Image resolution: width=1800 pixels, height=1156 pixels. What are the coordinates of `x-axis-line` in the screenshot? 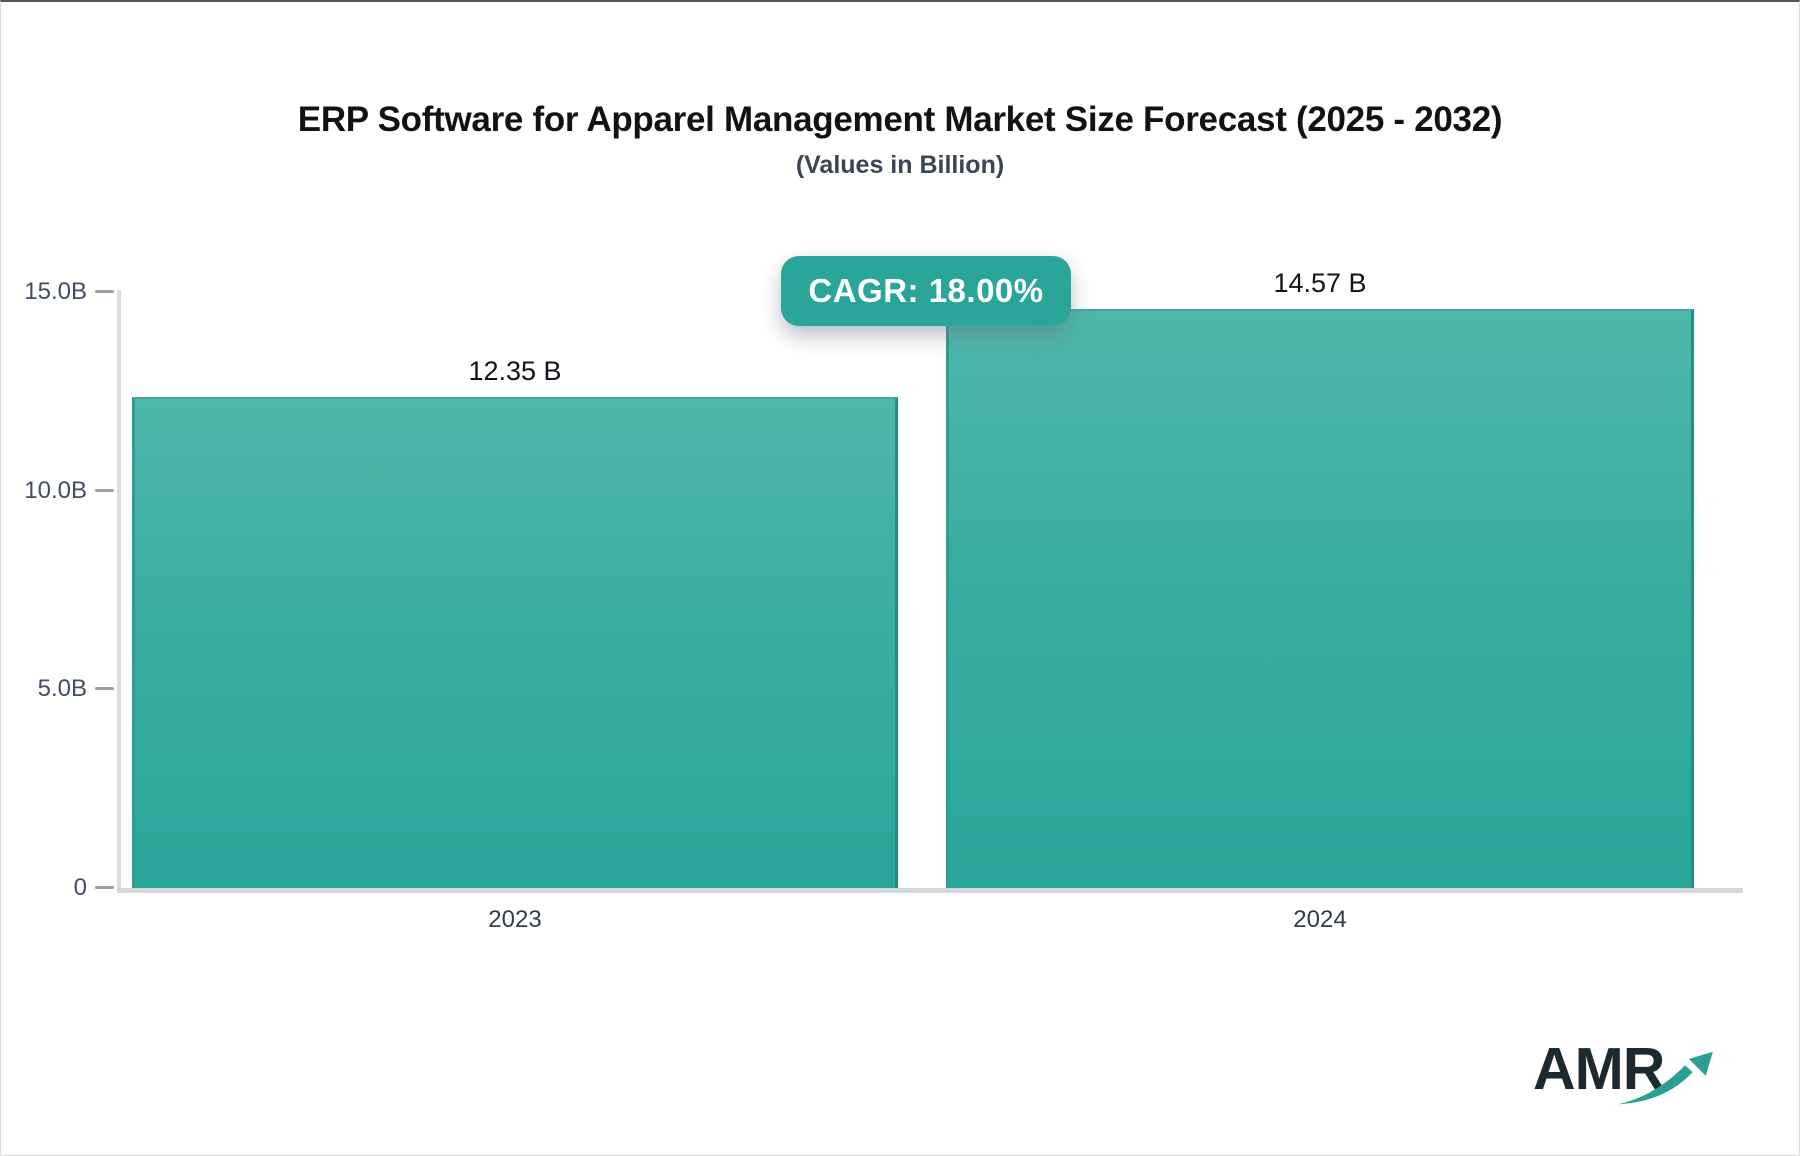 It's located at (930, 890).